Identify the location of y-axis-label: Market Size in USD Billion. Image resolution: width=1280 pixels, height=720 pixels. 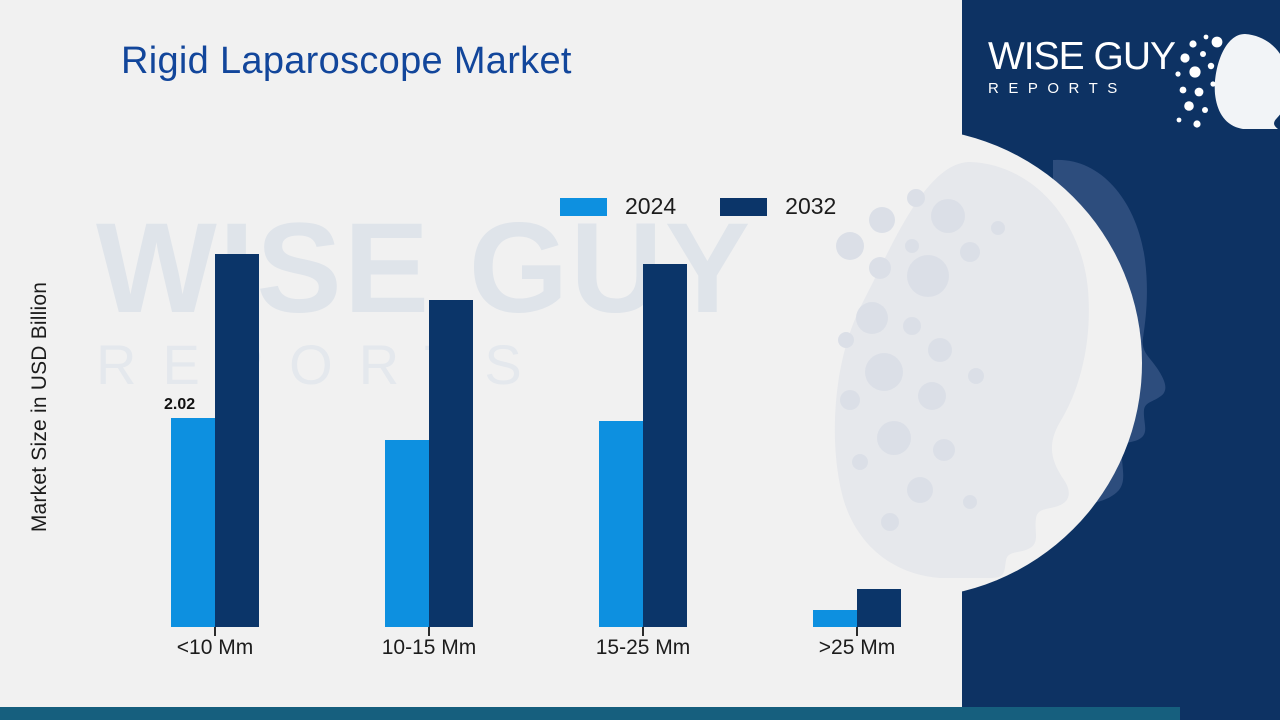
(39, 407).